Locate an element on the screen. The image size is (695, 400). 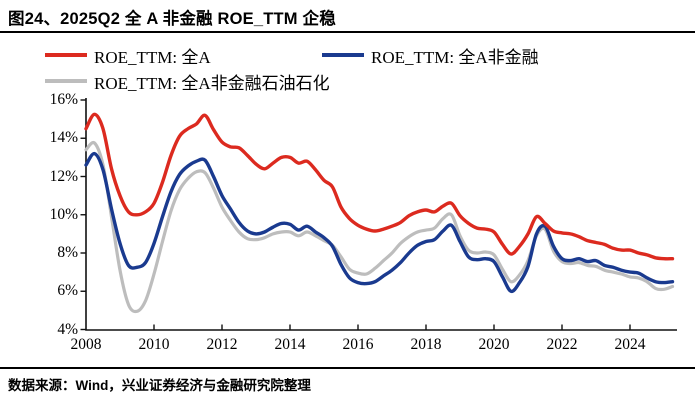
source-divider is located at coordinates (347, 368).